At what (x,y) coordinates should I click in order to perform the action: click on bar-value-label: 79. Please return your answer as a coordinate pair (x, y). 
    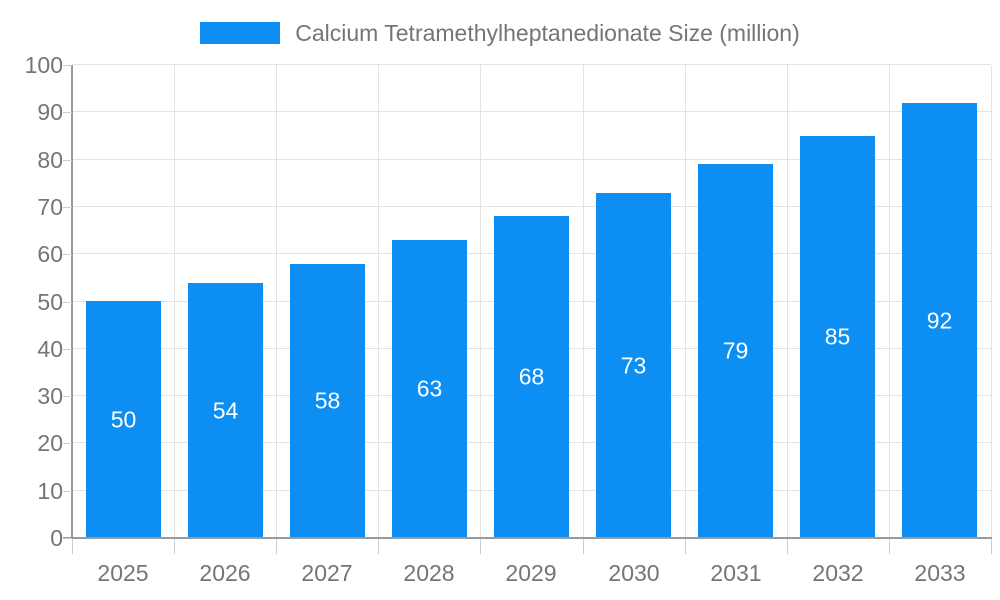
    Looking at the image, I should click on (735, 350).